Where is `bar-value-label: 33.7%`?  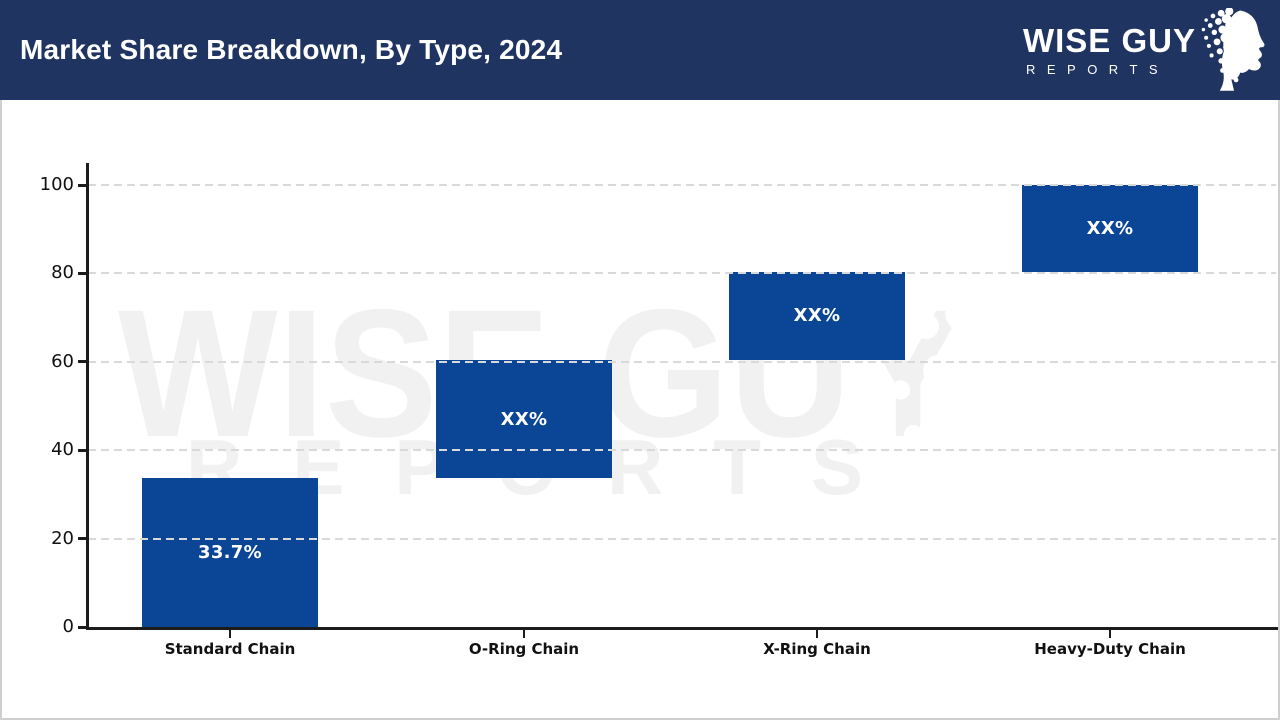 bar-value-label: 33.7% is located at coordinates (230, 552).